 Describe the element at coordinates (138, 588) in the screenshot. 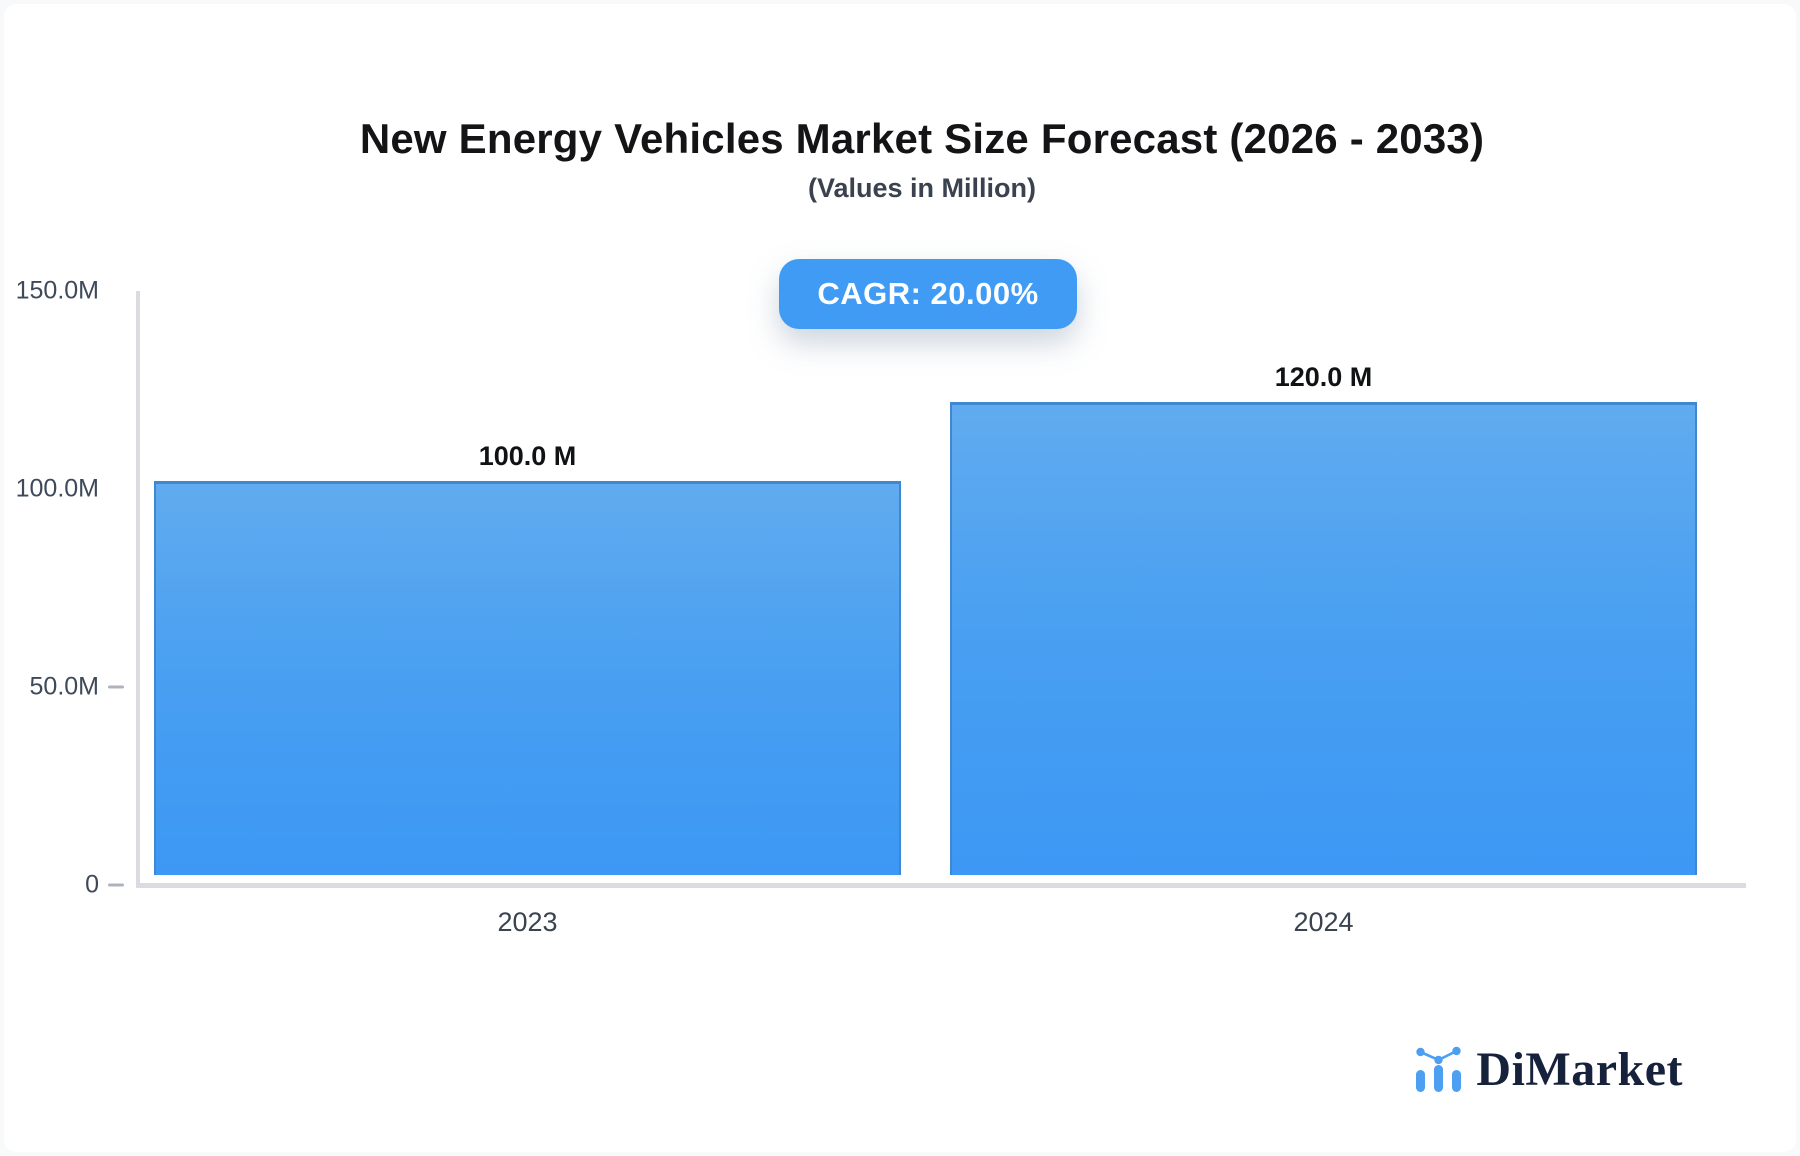

I see `y-axis-line` at that location.